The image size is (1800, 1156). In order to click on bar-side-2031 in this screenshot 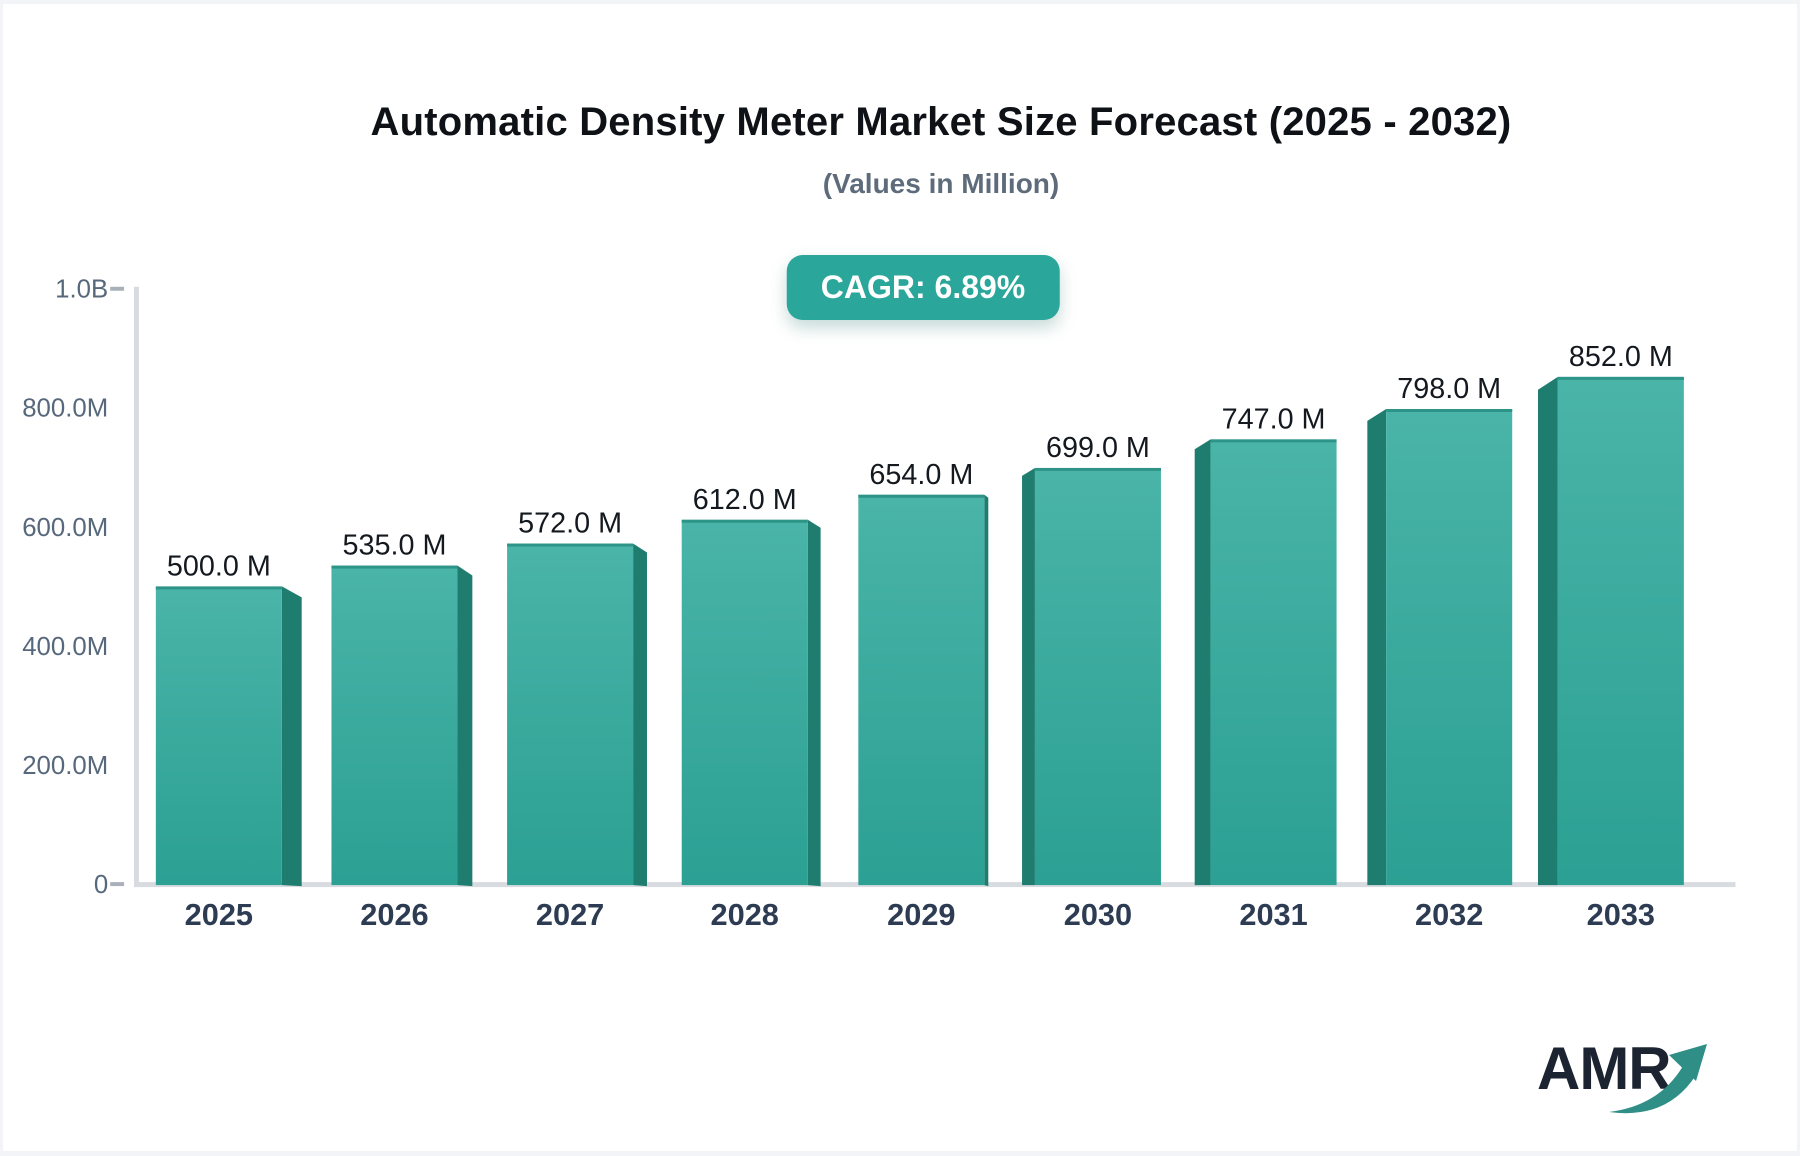, I will do `click(1202, 662)`.